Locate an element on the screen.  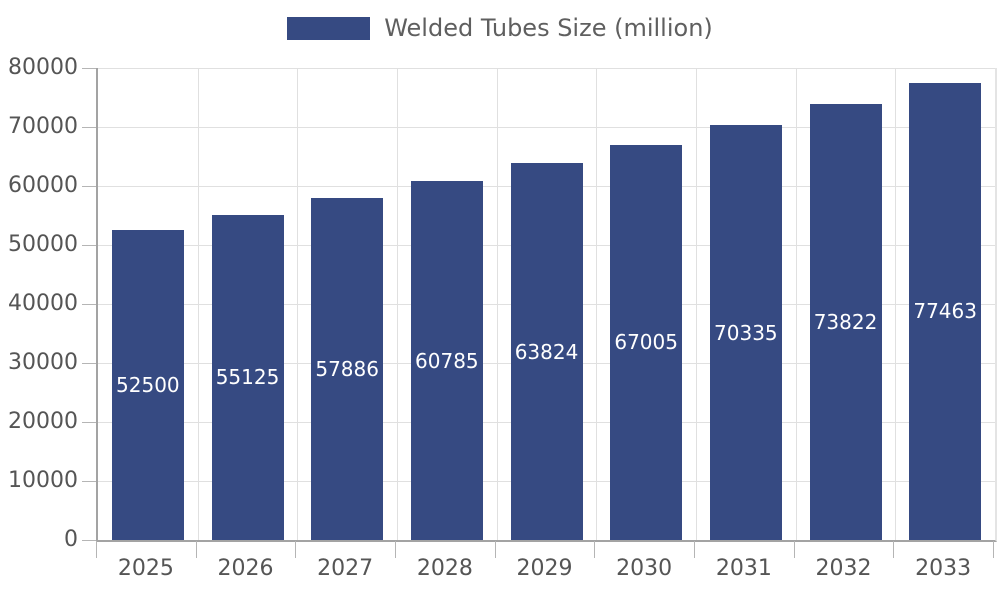
bar-value-label: 63824 is located at coordinates (546, 351).